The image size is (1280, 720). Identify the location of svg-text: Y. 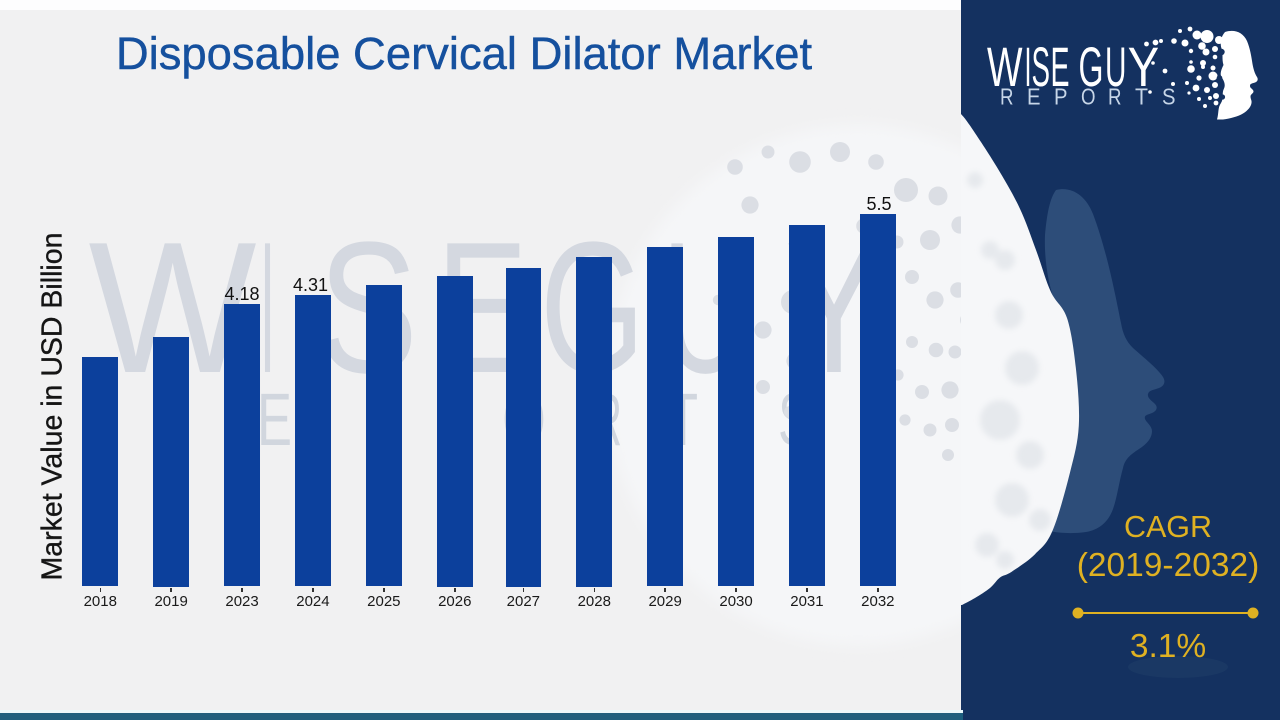
(1144, 66).